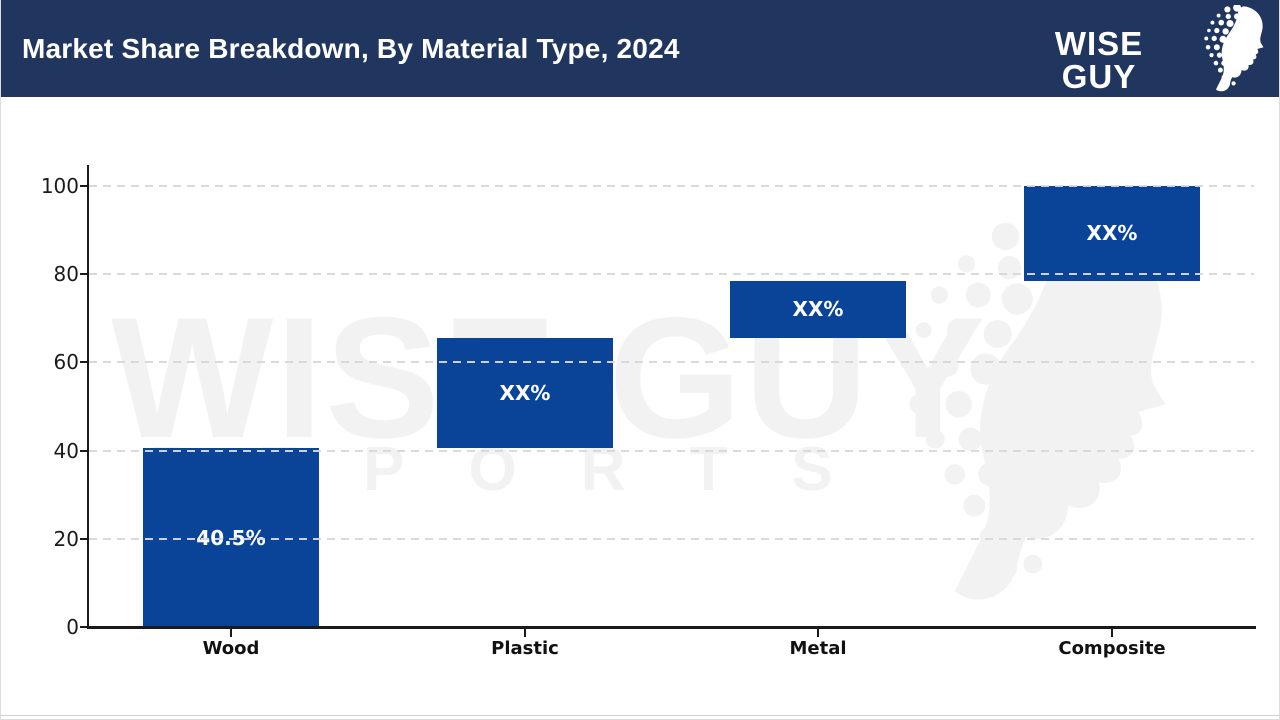 Image resolution: width=1280 pixels, height=720 pixels. Describe the element at coordinates (525, 648) in the screenshot. I see `x-label-plastic: Plastic` at that location.